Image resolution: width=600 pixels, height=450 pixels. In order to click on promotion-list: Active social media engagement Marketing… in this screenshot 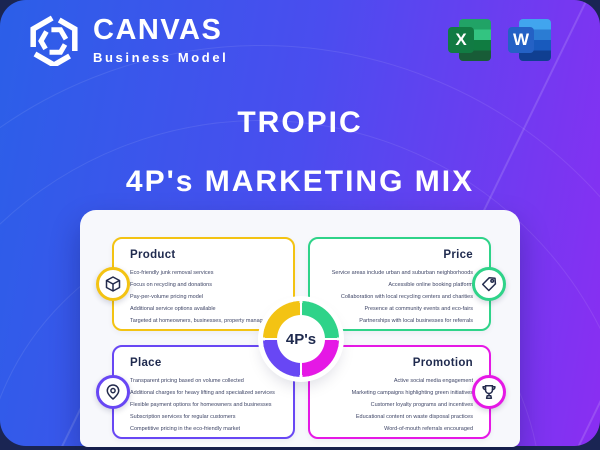, I will do `click(399, 405)`.